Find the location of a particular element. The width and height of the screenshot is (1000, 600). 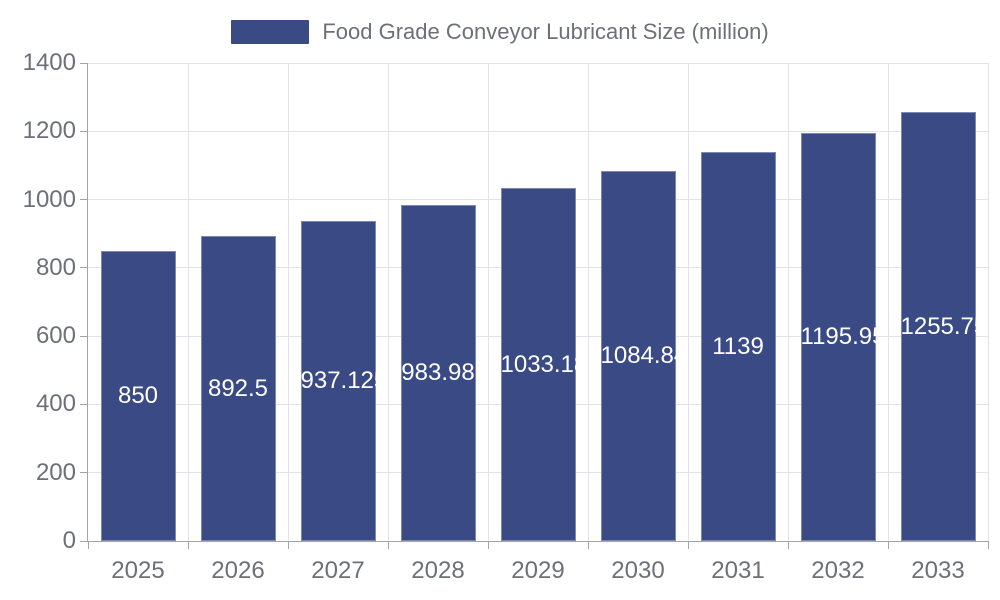

x-axis-label: 2028 is located at coordinates (438, 570).